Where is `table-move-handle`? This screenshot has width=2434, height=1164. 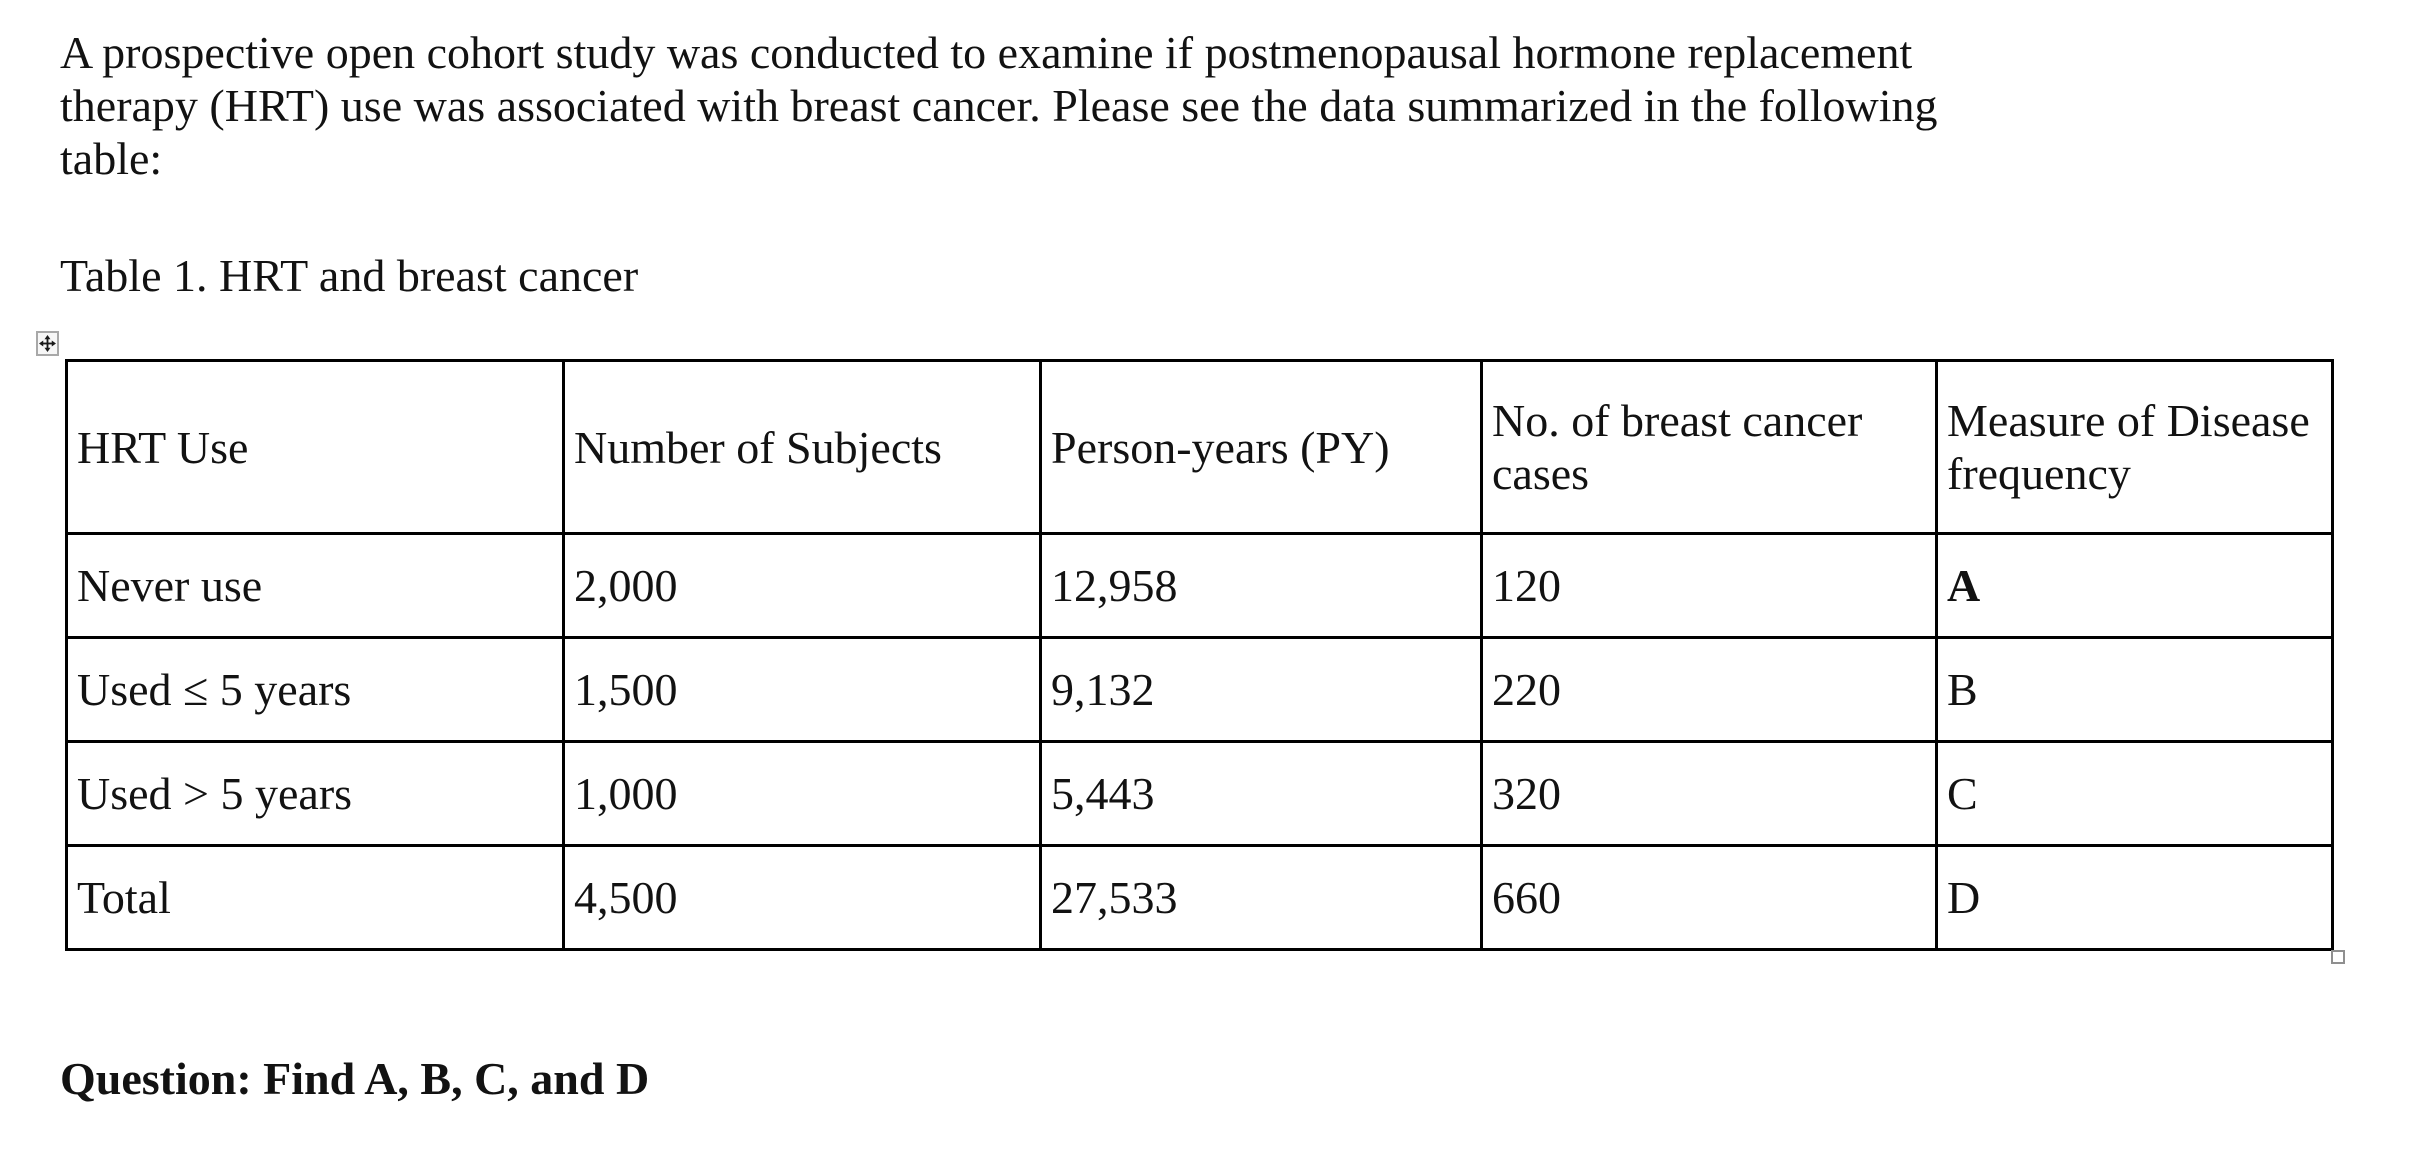 table-move-handle is located at coordinates (47, 343).